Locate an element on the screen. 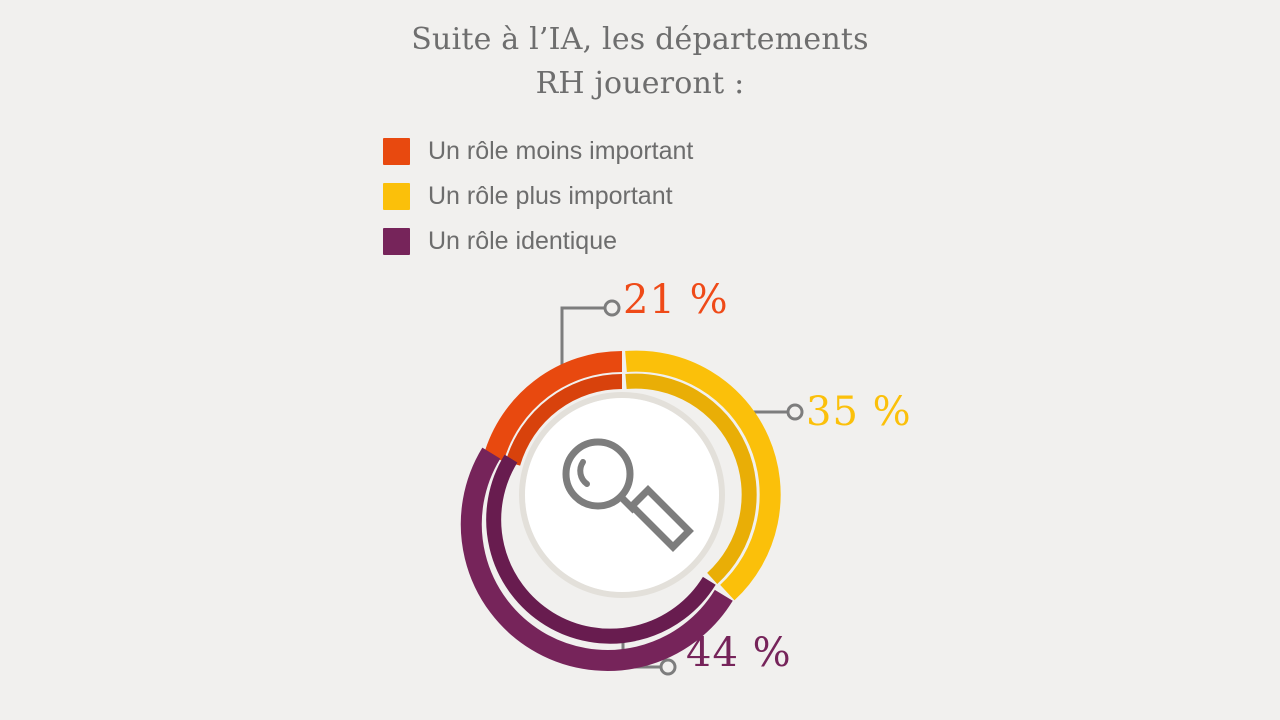 This screenshot has width=1280, height=720. leader-line-dots is located at coordinates (703, 487).